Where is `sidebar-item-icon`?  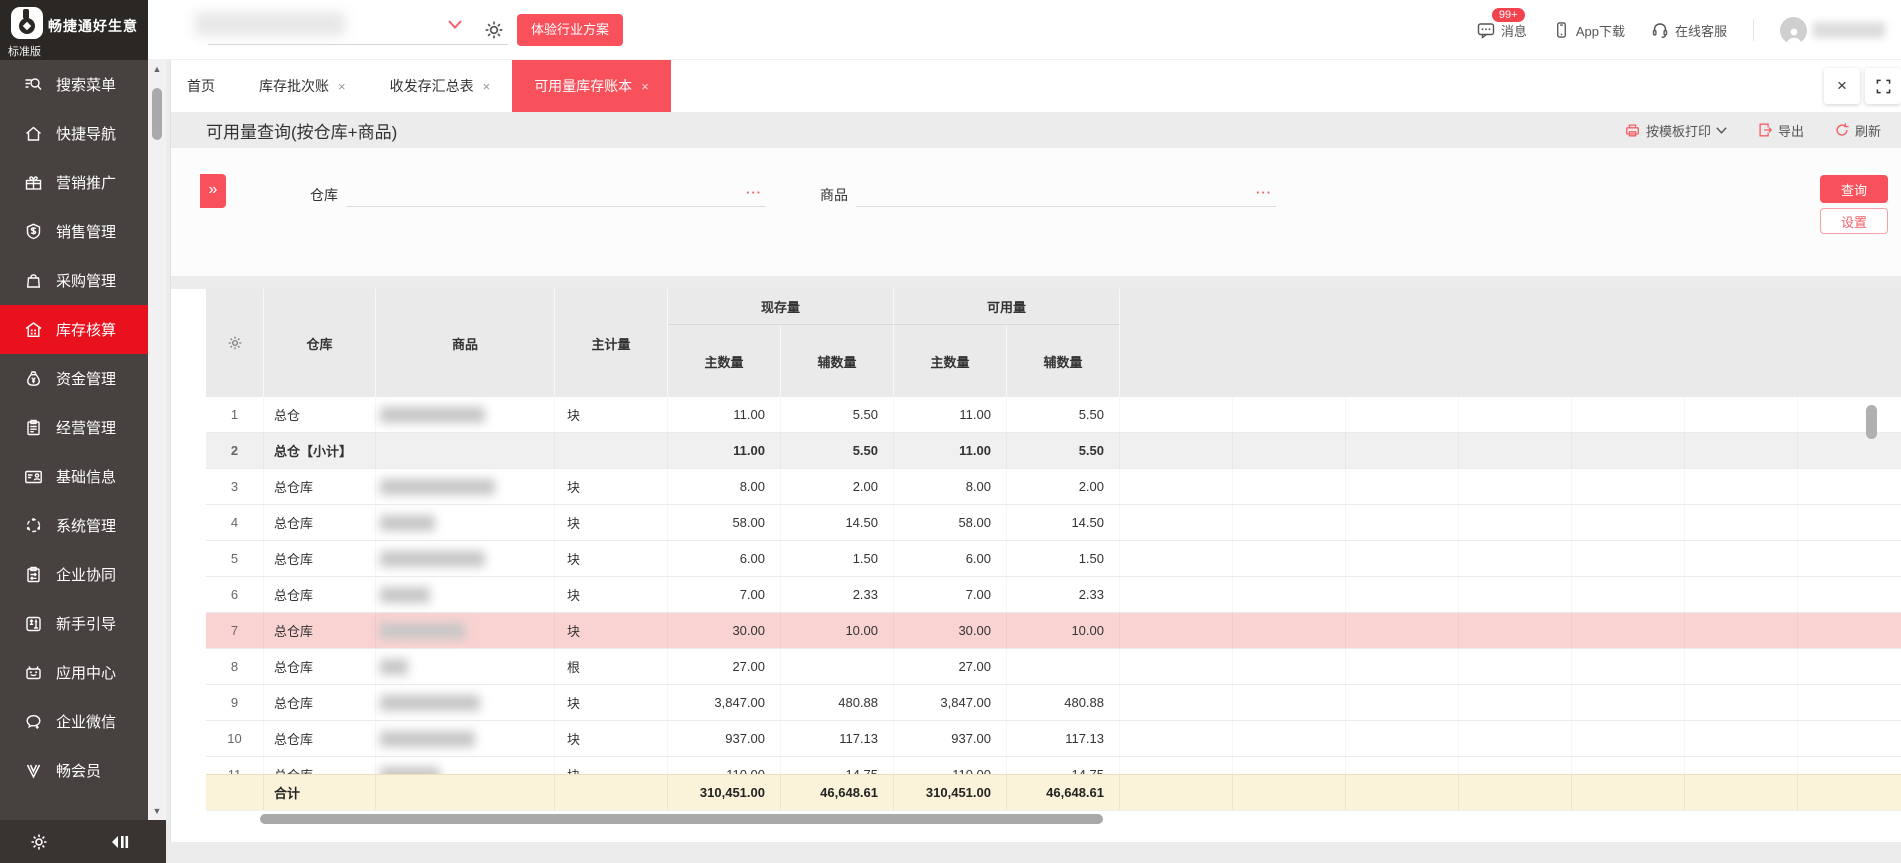 sidebar-item-icon is located at coordinates (33, 672).